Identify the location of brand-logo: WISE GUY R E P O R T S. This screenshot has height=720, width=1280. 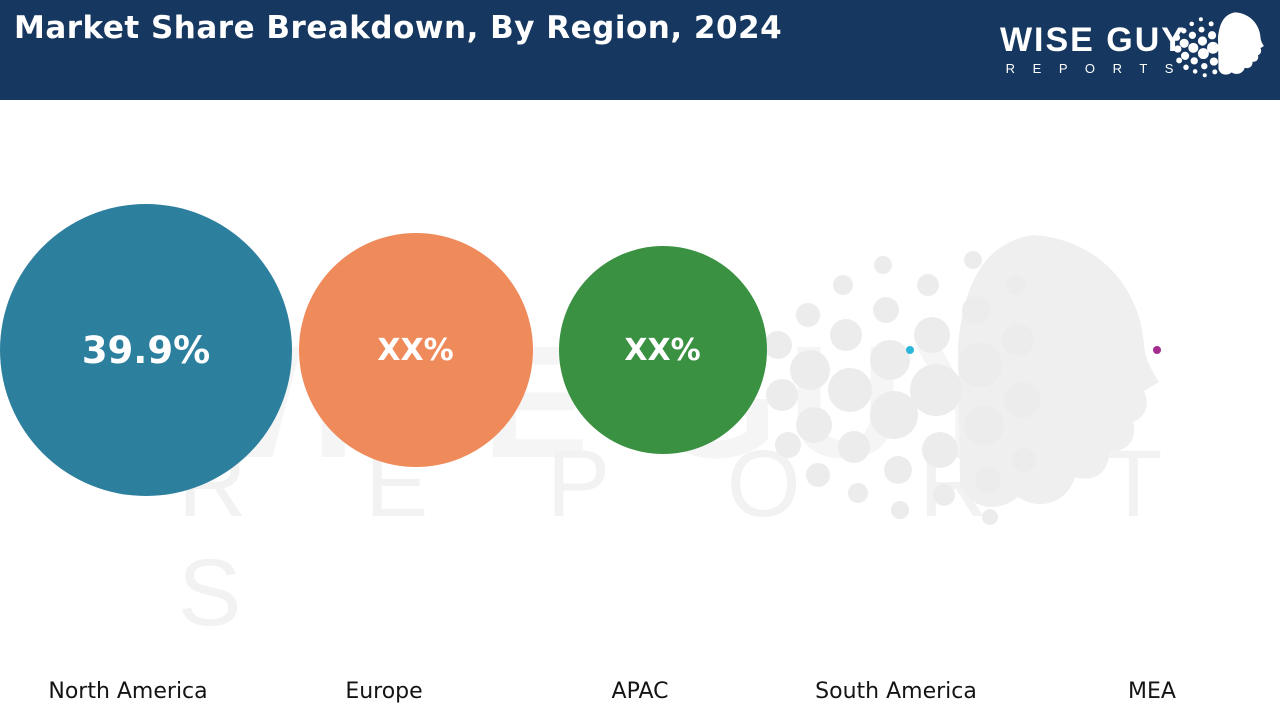
(1133, 49).